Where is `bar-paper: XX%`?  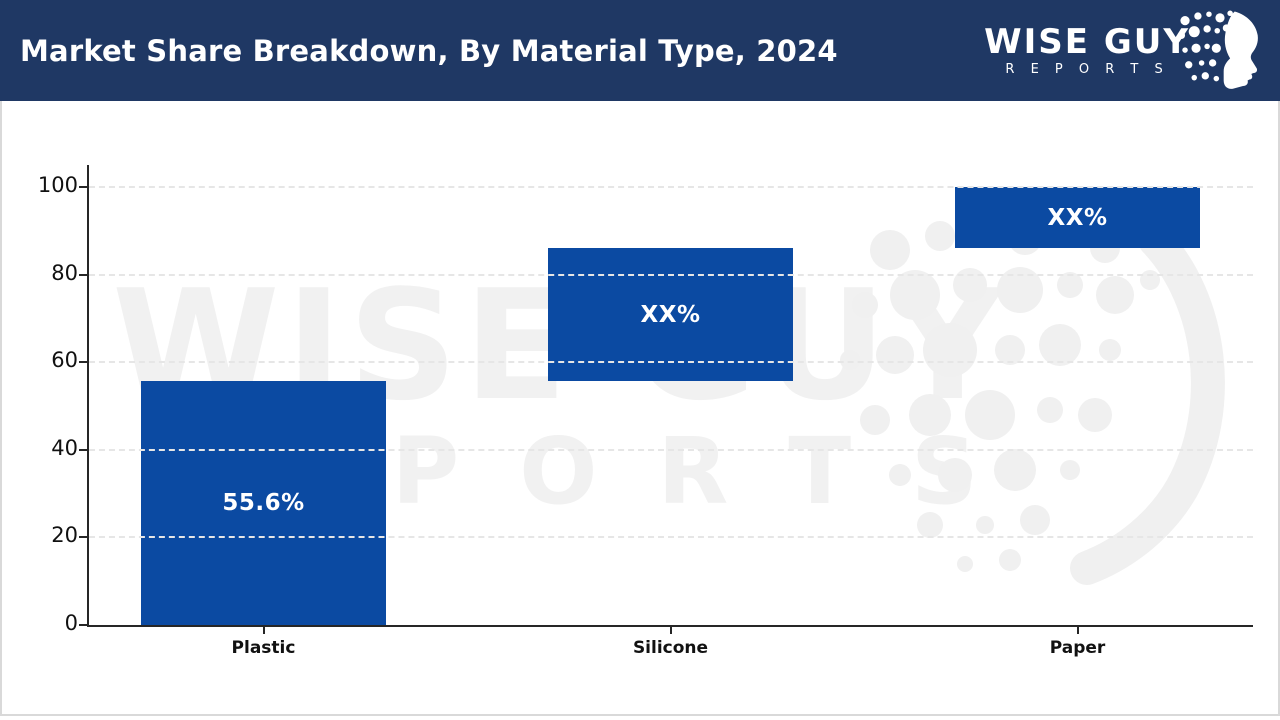
bar-paper: XX% is located at coordinates (1077, 218).